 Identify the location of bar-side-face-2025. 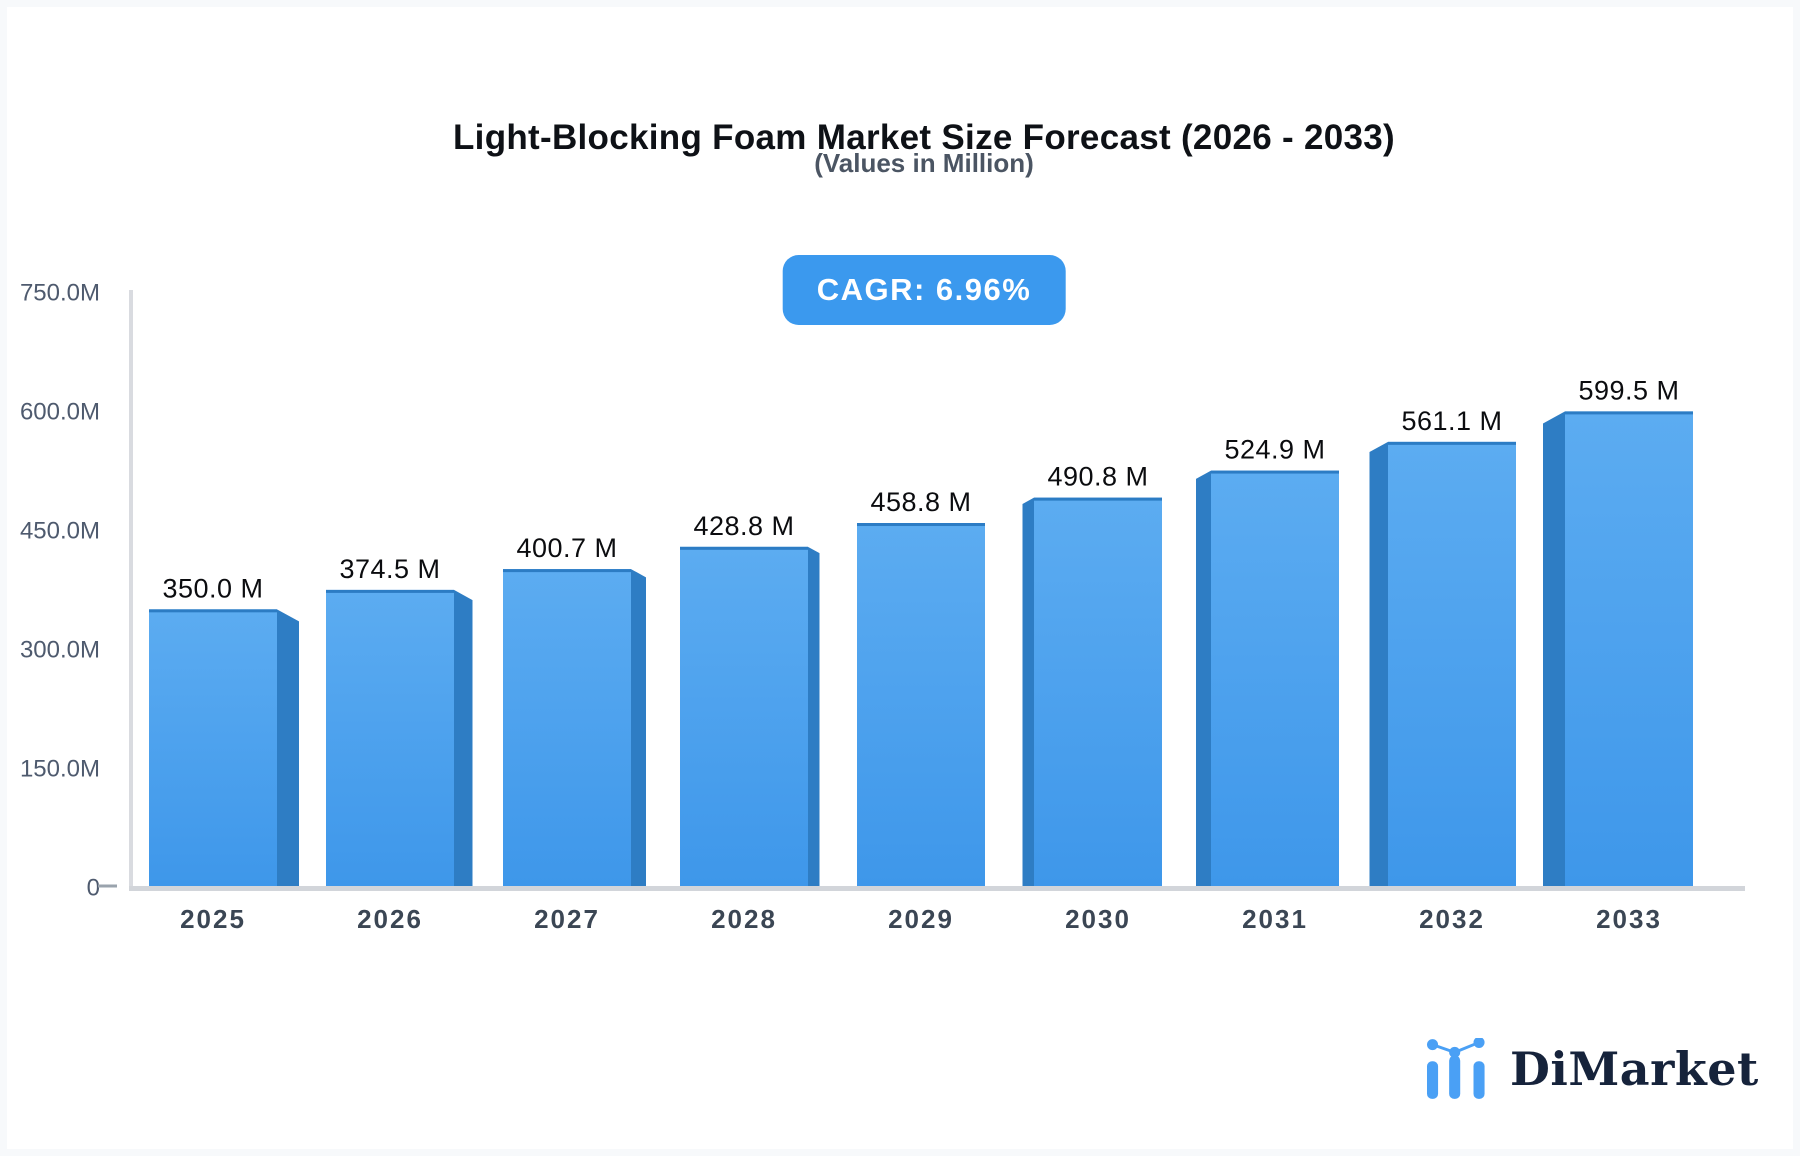
(288, 747).